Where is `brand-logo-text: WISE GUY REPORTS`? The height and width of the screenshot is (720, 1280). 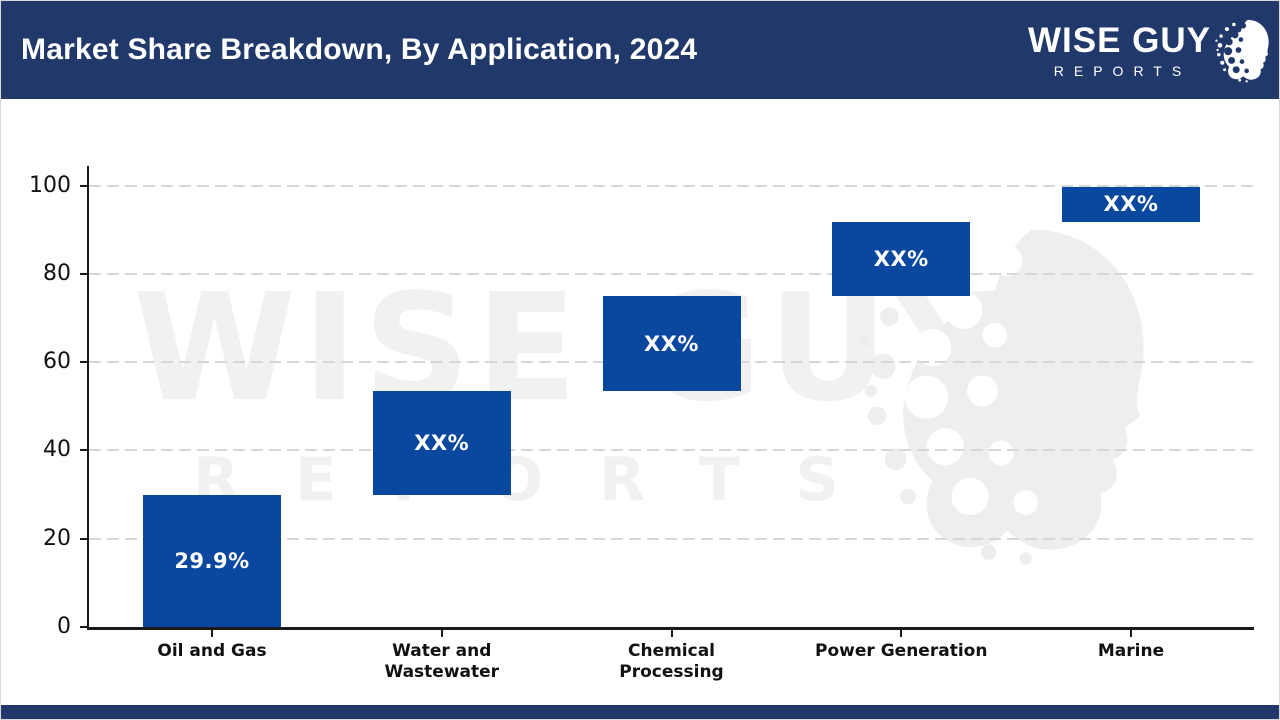
brand-logo-text: WISE GUY REPORTS is located at coordinates (1119, 49).